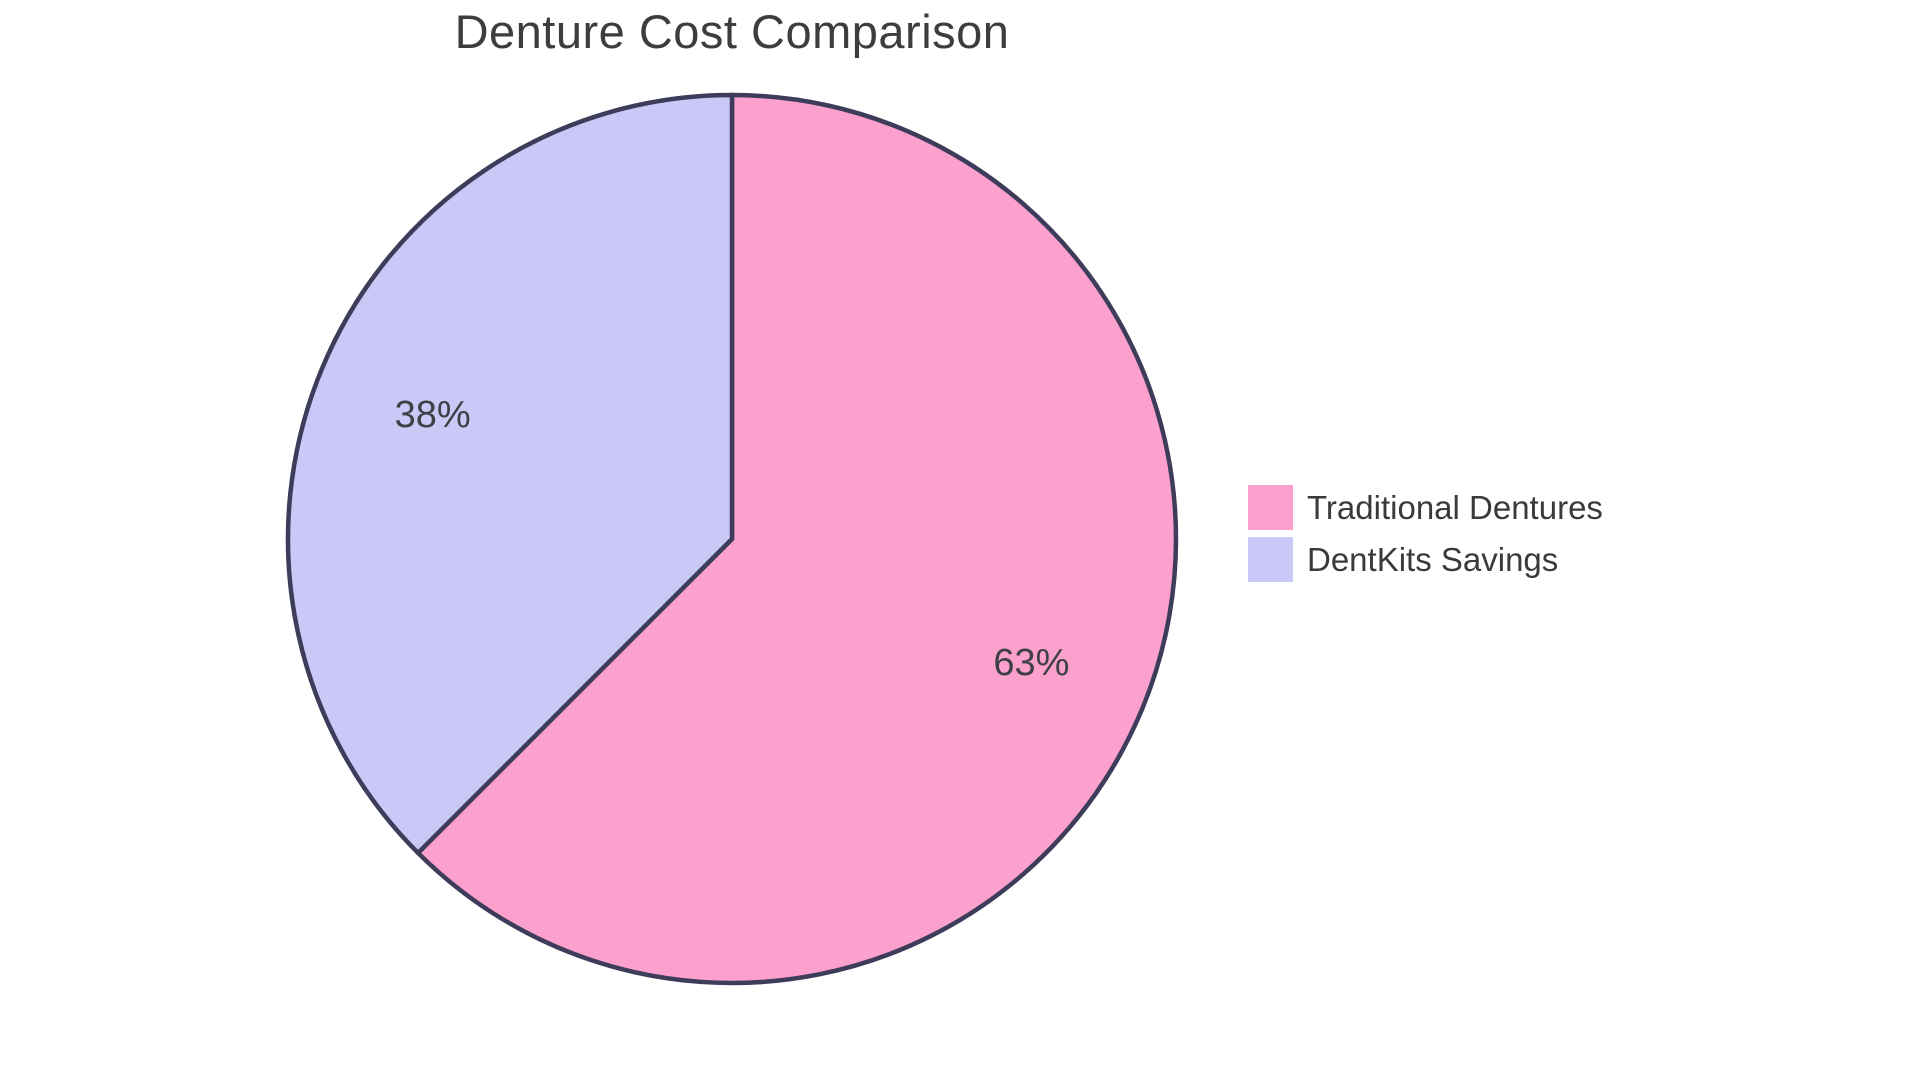  I want to click on legend-label-traditional-dentures: Traditional Dentures, so click(1455, 507).